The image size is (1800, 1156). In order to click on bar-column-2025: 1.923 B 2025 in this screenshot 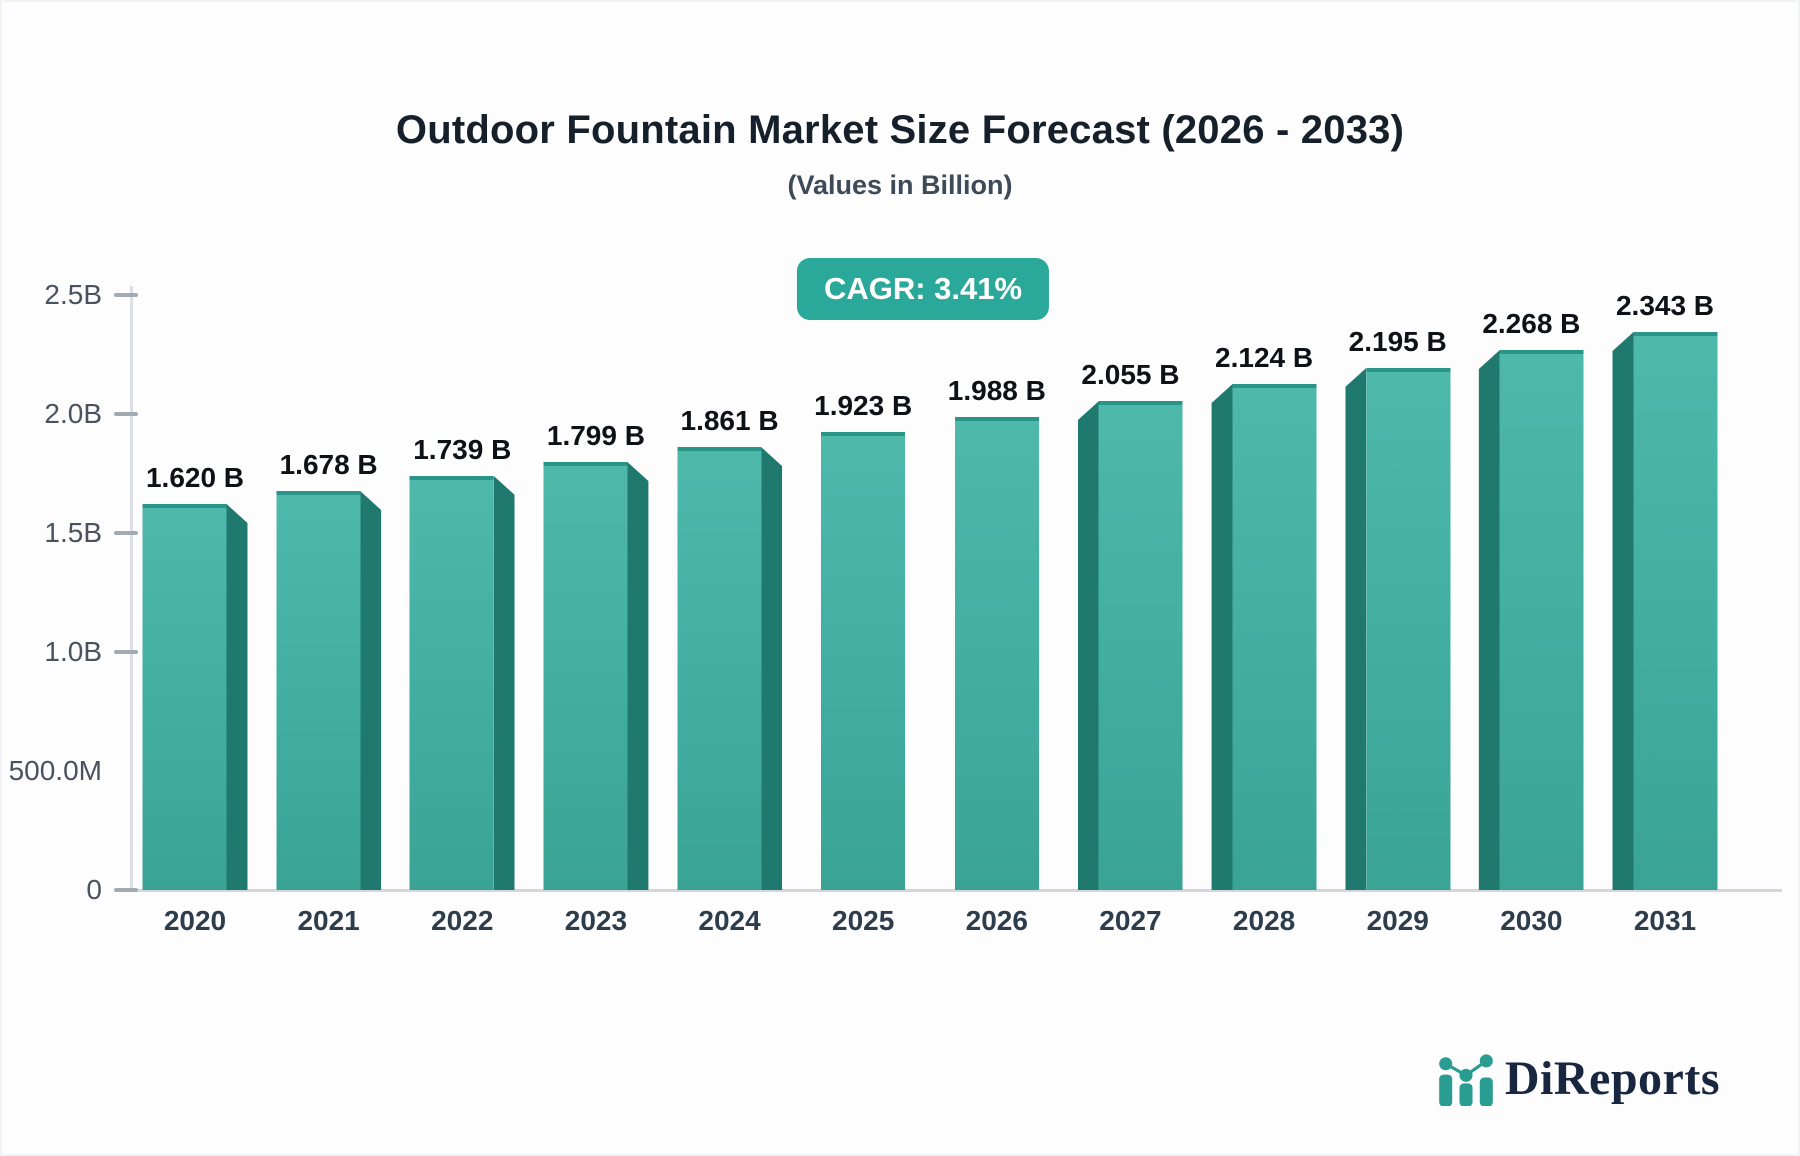, I will do `click(863, 578)`.